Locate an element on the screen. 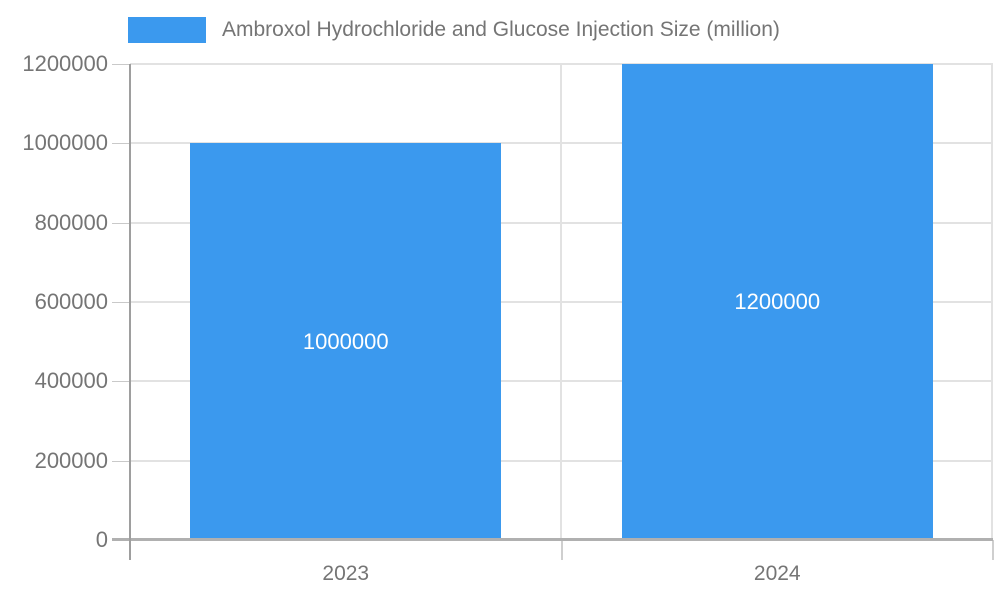 The image size is (1000, 600). y-tick-label: 400000 is located at coordinates (71, 381).